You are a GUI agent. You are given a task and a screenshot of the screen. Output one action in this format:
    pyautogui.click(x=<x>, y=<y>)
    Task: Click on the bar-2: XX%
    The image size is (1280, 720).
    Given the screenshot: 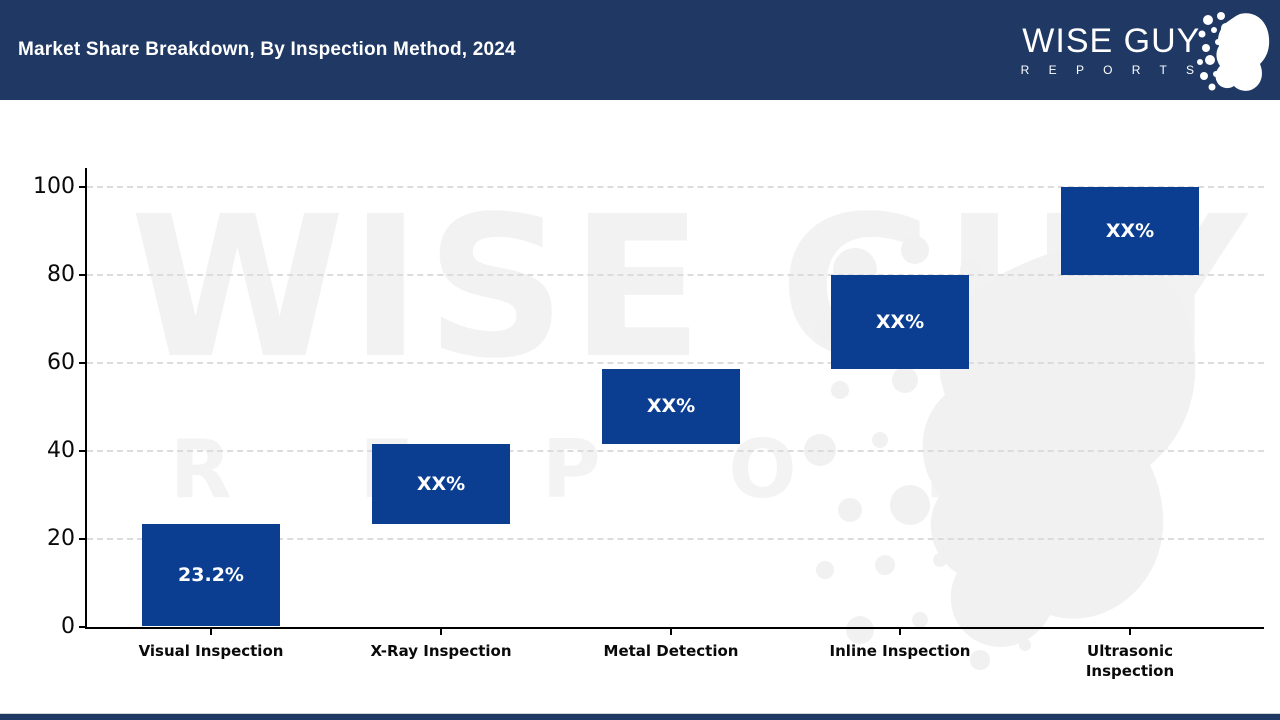 What is the action you would take?
    pyautogui.click(x=441, y=484)
    